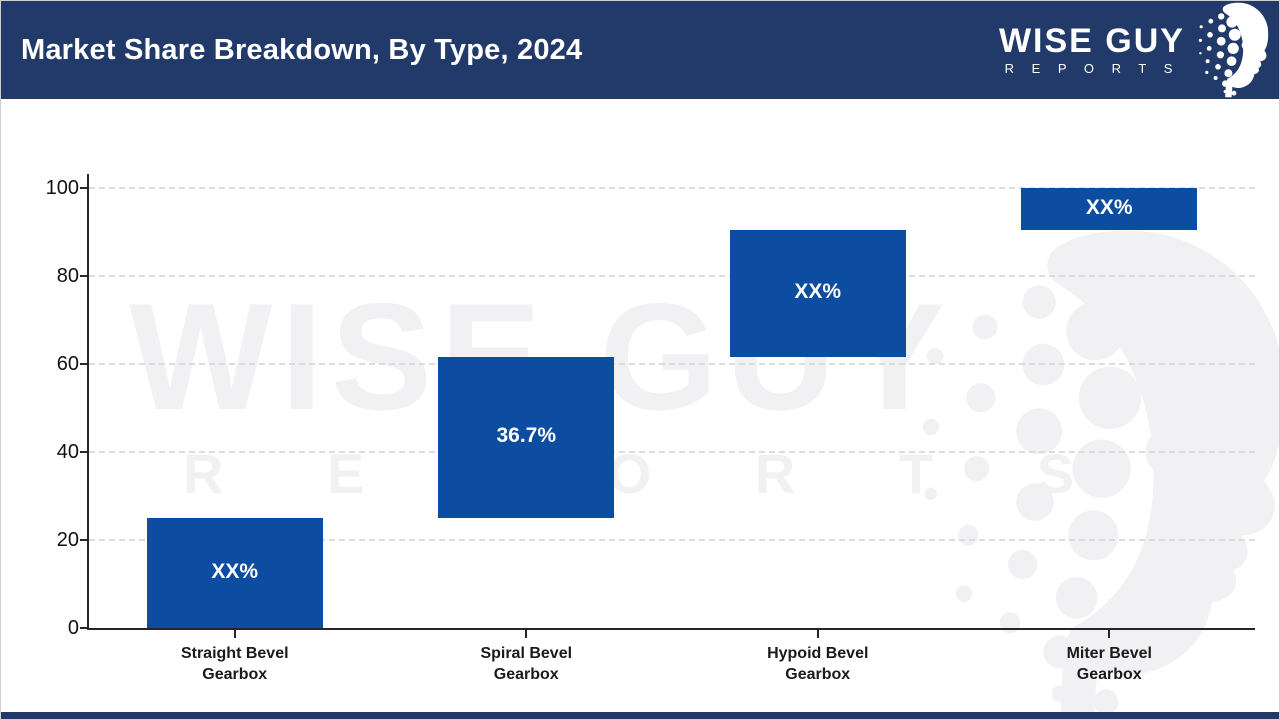 This screenshot has height=720, width=1280. I want to click on y-tick-label: 40, so click(67, 452).